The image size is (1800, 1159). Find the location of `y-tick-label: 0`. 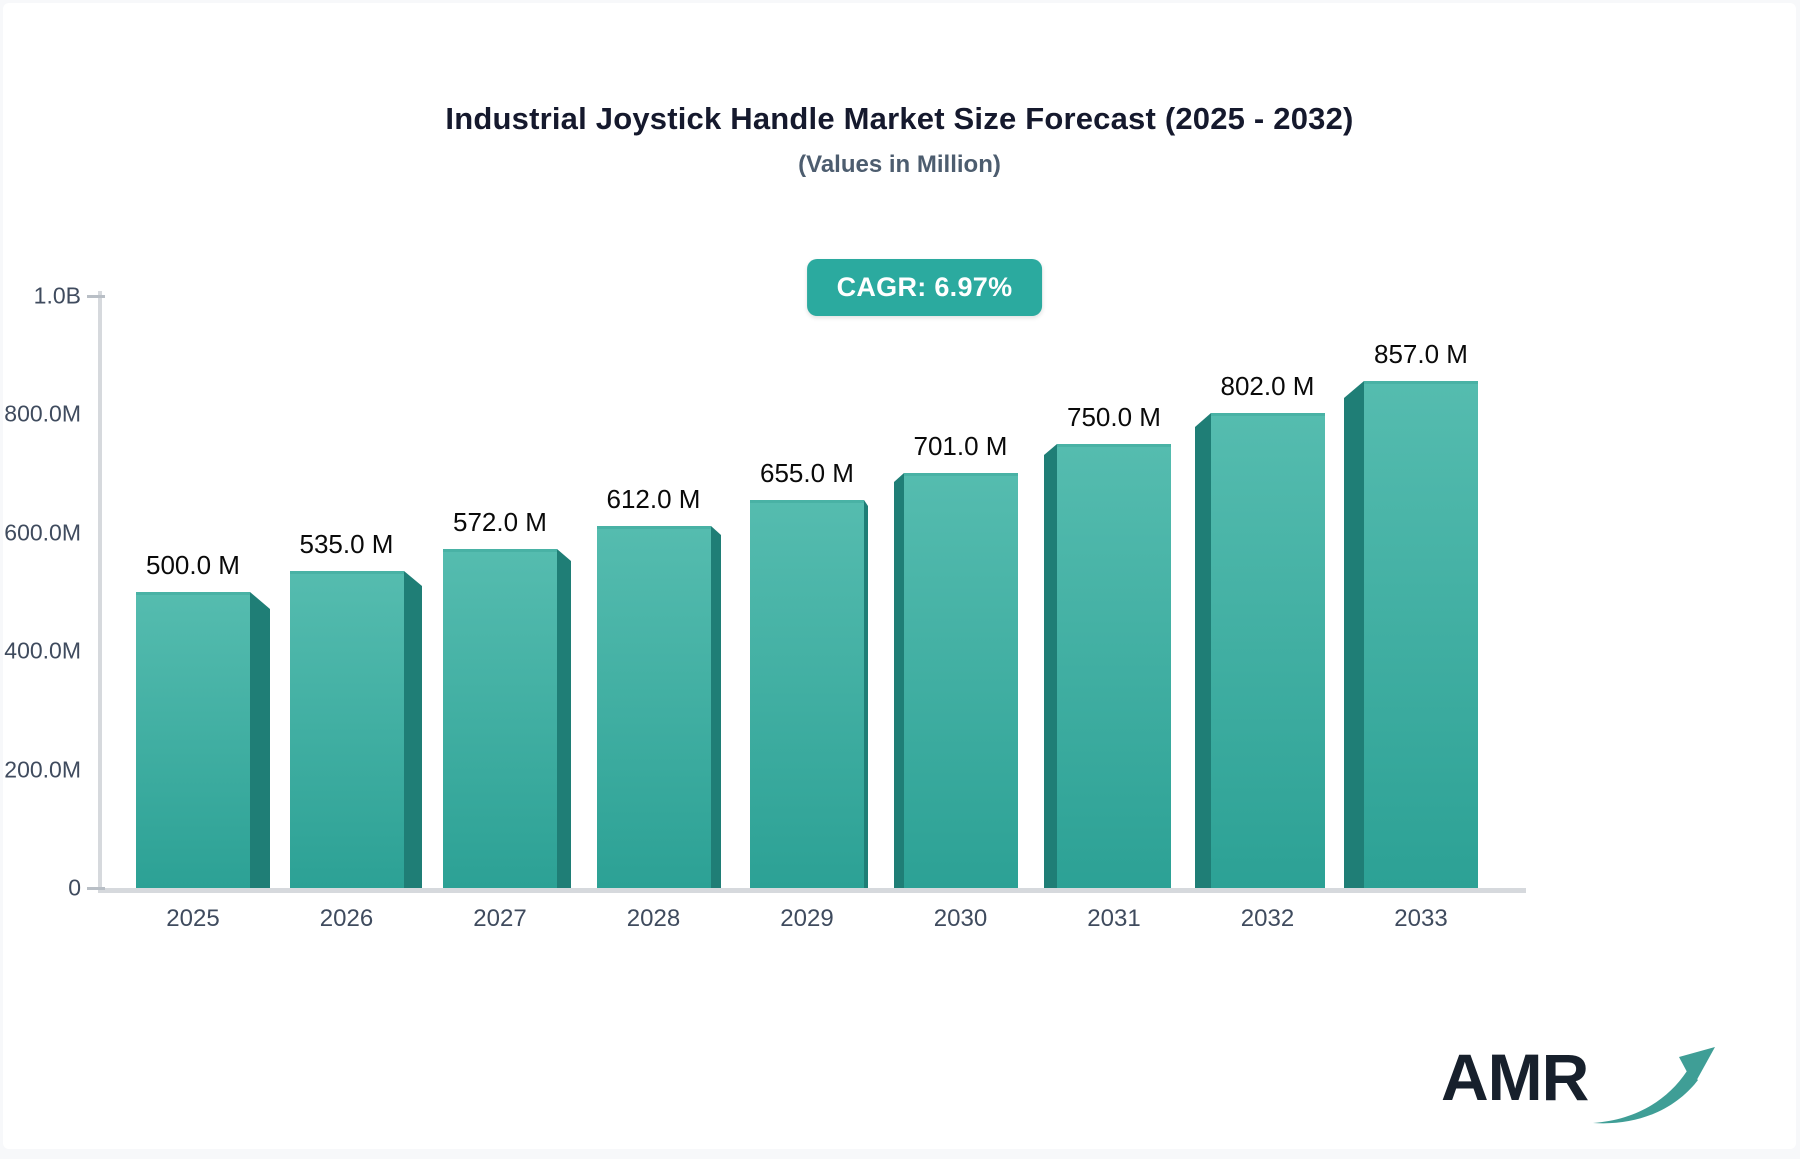

y-tick-label: 0 is located at coordinates (74, 887).